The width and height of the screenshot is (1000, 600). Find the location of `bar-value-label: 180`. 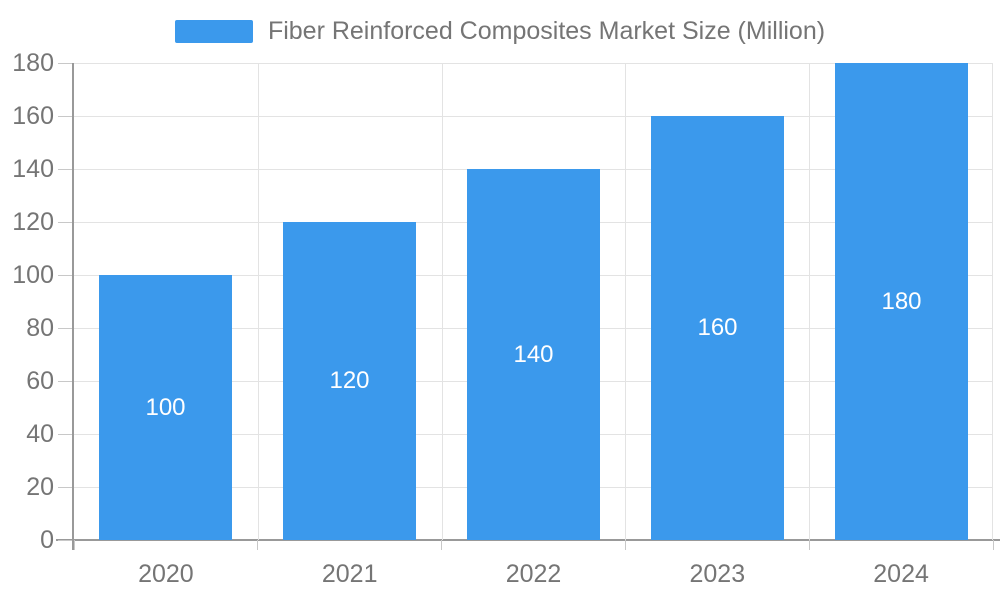

bar-value-label: 180 is located at coordinates (901, 301).